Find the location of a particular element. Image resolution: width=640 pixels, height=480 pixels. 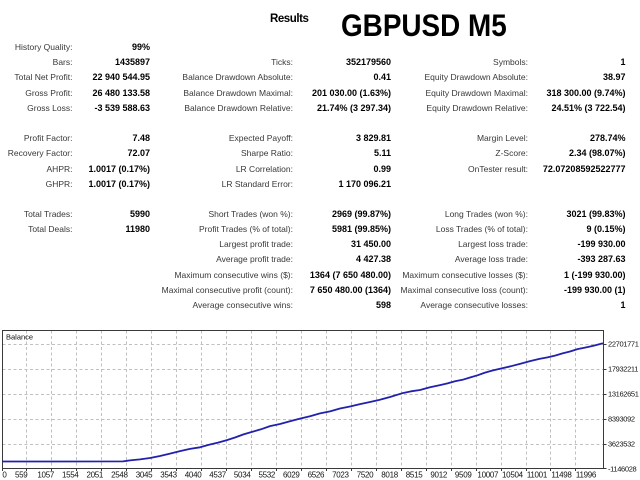

svg-text: 17932211 is located at coordinates (623, 368).